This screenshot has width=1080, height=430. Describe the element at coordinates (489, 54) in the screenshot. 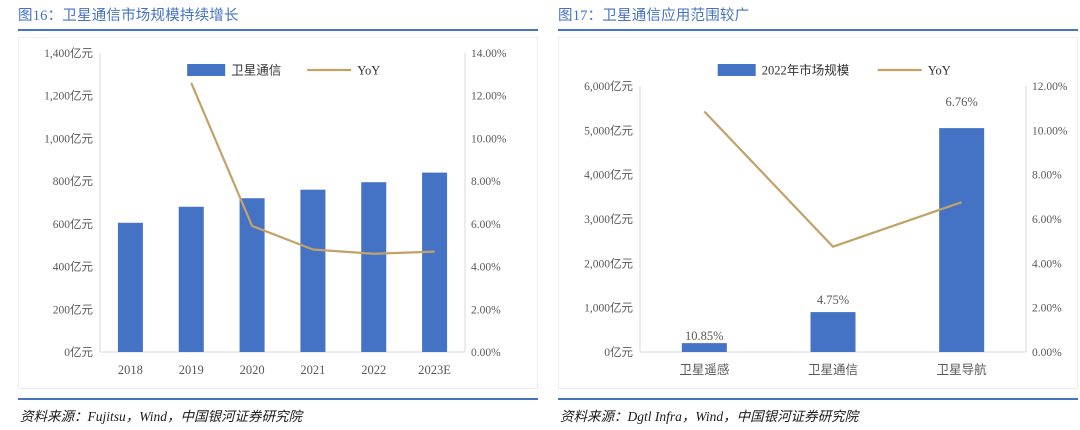

I see `right-axis-tick: 14.00%` at that location.